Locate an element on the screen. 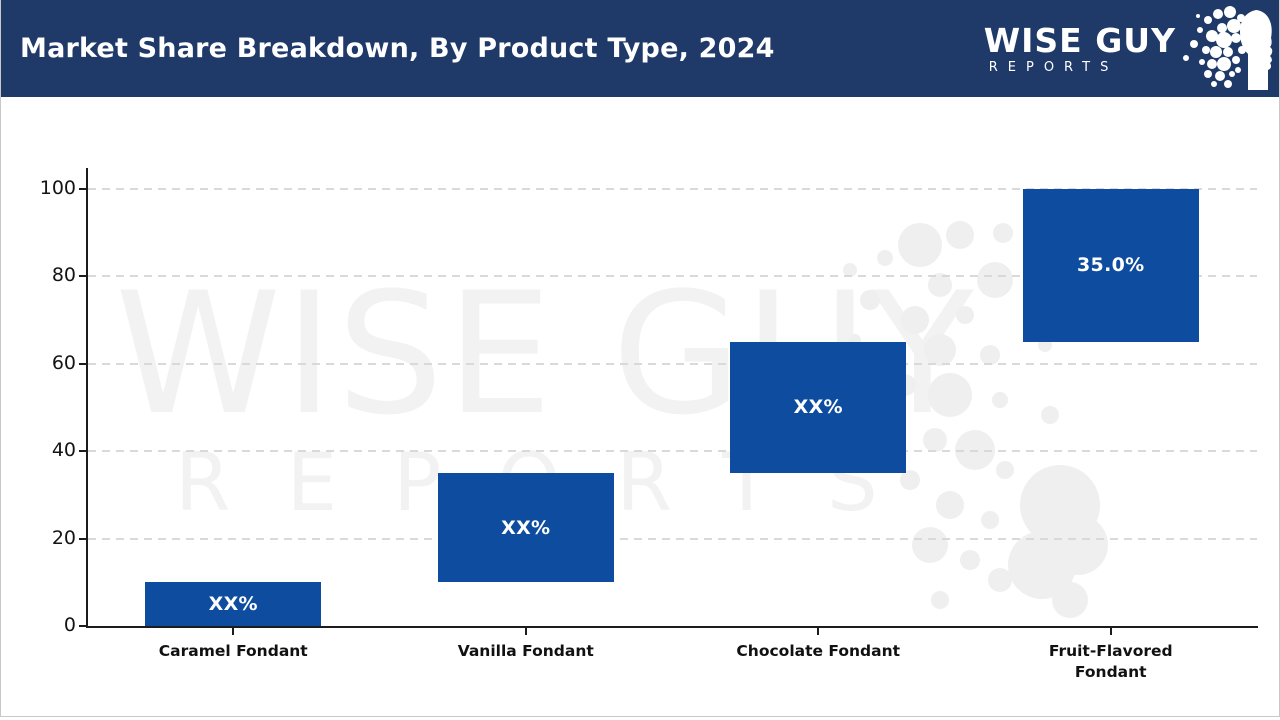  watermark-face-icon is located at coordinates (975, 419).